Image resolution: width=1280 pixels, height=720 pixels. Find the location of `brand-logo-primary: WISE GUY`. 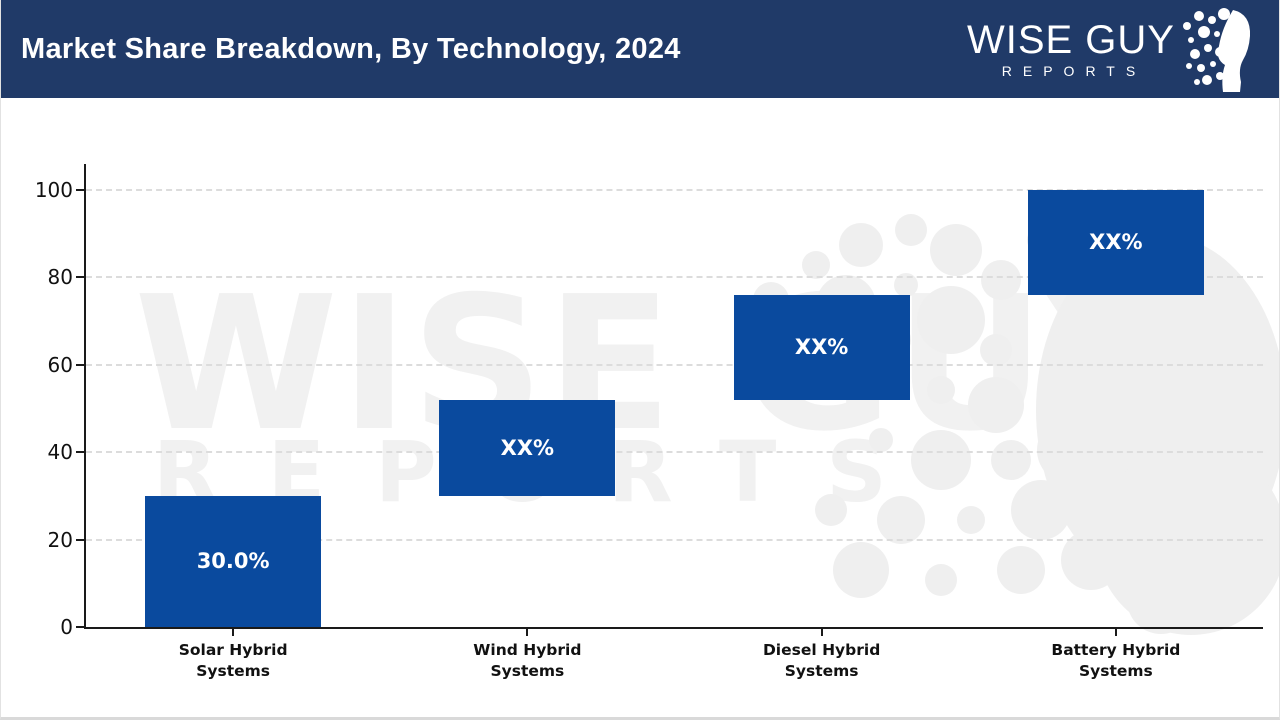

brand-logo-primary: WISE GUY is located at coordinates (1070, 40).